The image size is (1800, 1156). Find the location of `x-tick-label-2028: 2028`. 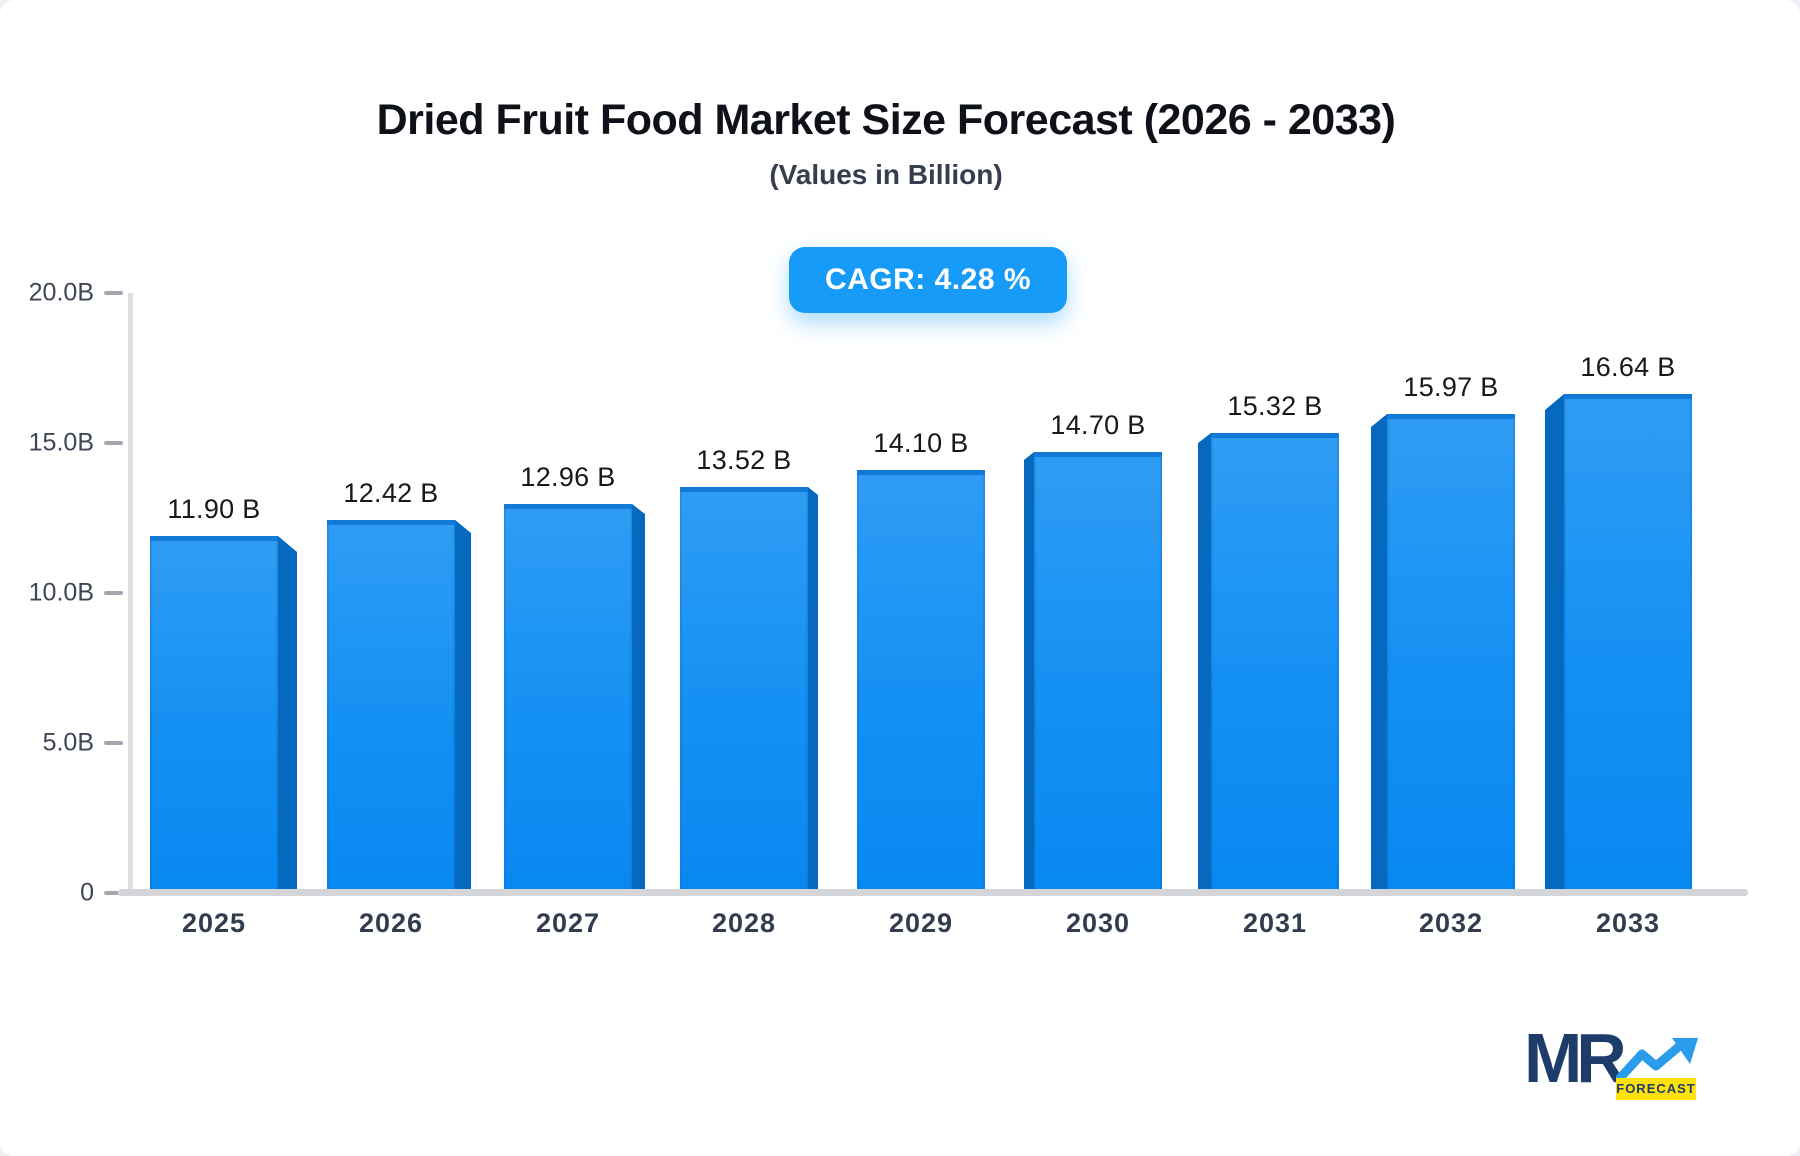

x-tick-label-2028: 2028 is located at coordinates (744, 923).